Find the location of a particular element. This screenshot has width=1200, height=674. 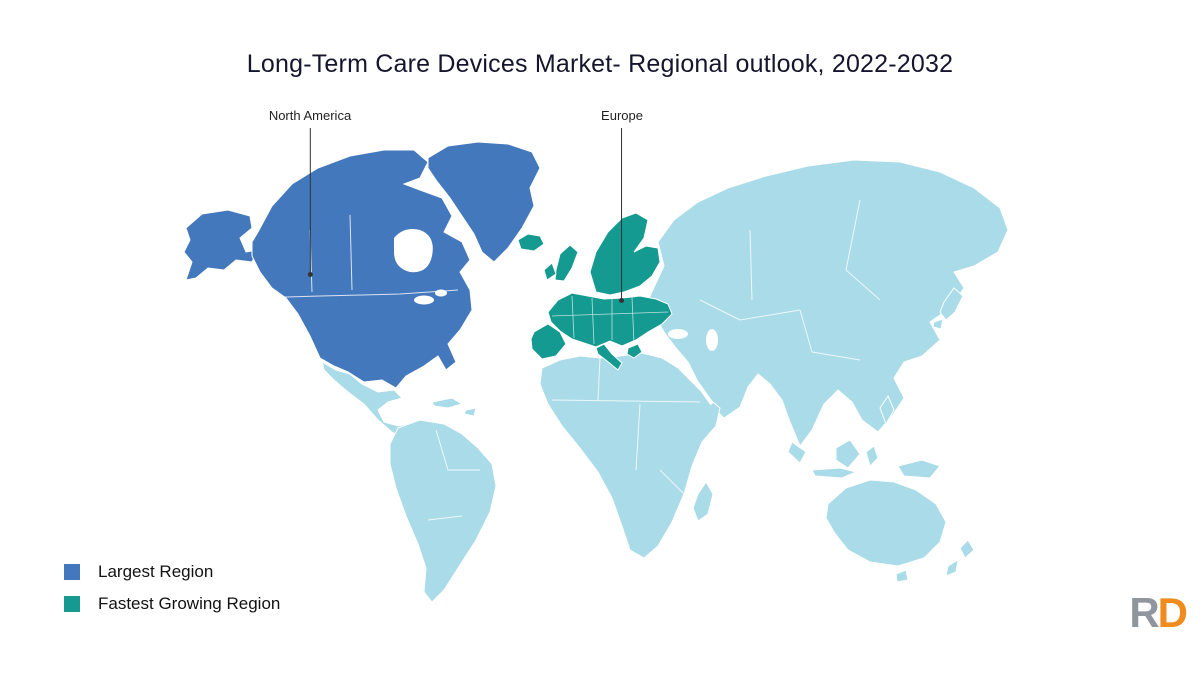

region-iceland is located at coordinates (531, 242).